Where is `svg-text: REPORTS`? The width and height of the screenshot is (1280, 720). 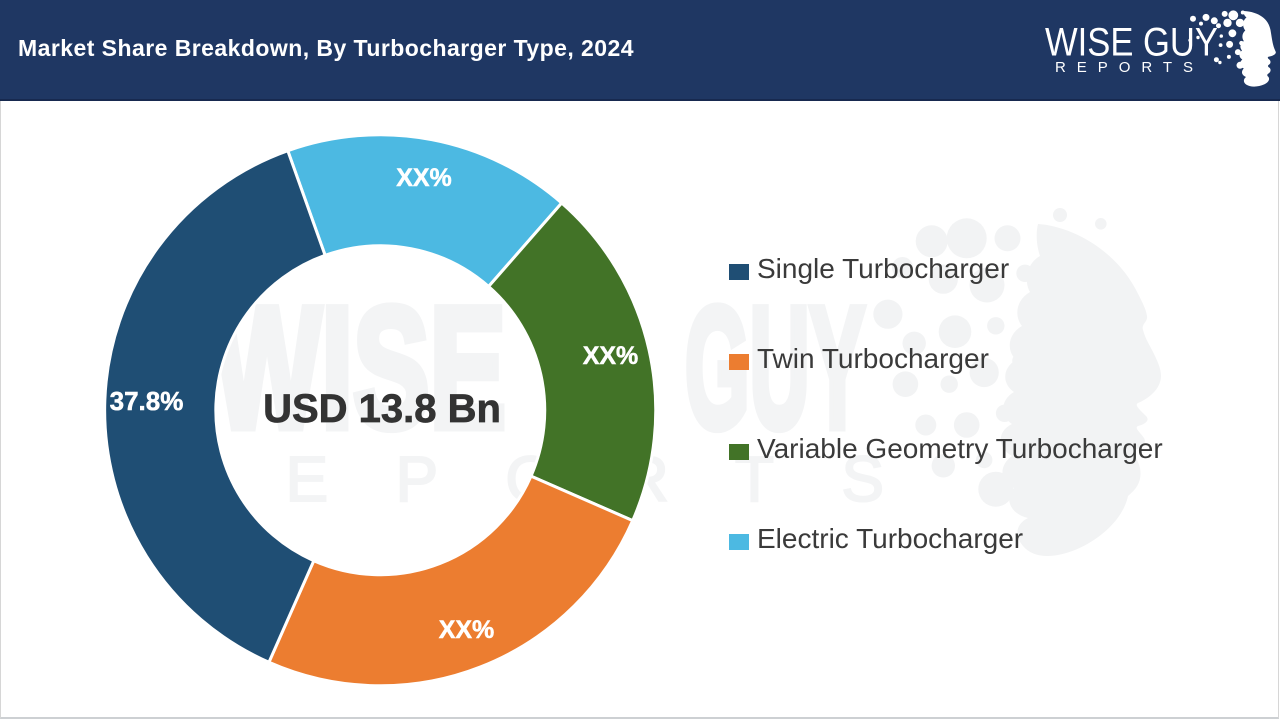
svg-text: REPORTS is located at coordinates (1131, 67).